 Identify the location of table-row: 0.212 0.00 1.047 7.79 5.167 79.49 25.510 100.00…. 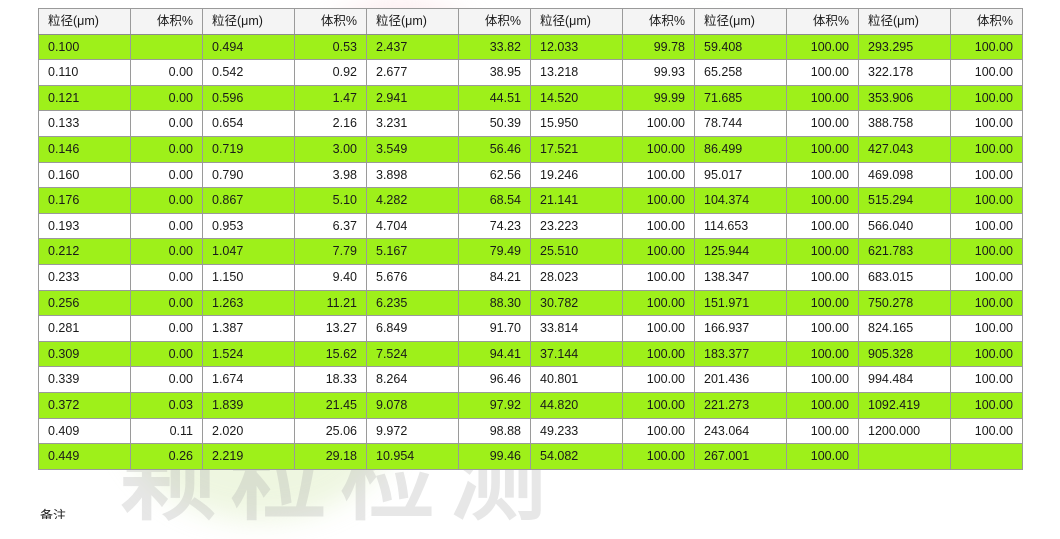
(530, 251).